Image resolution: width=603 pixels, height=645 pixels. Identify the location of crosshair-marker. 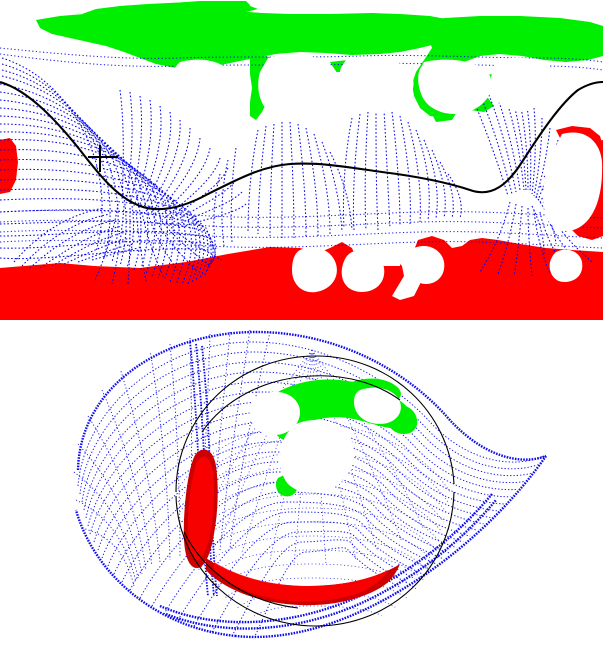
(103, 158).